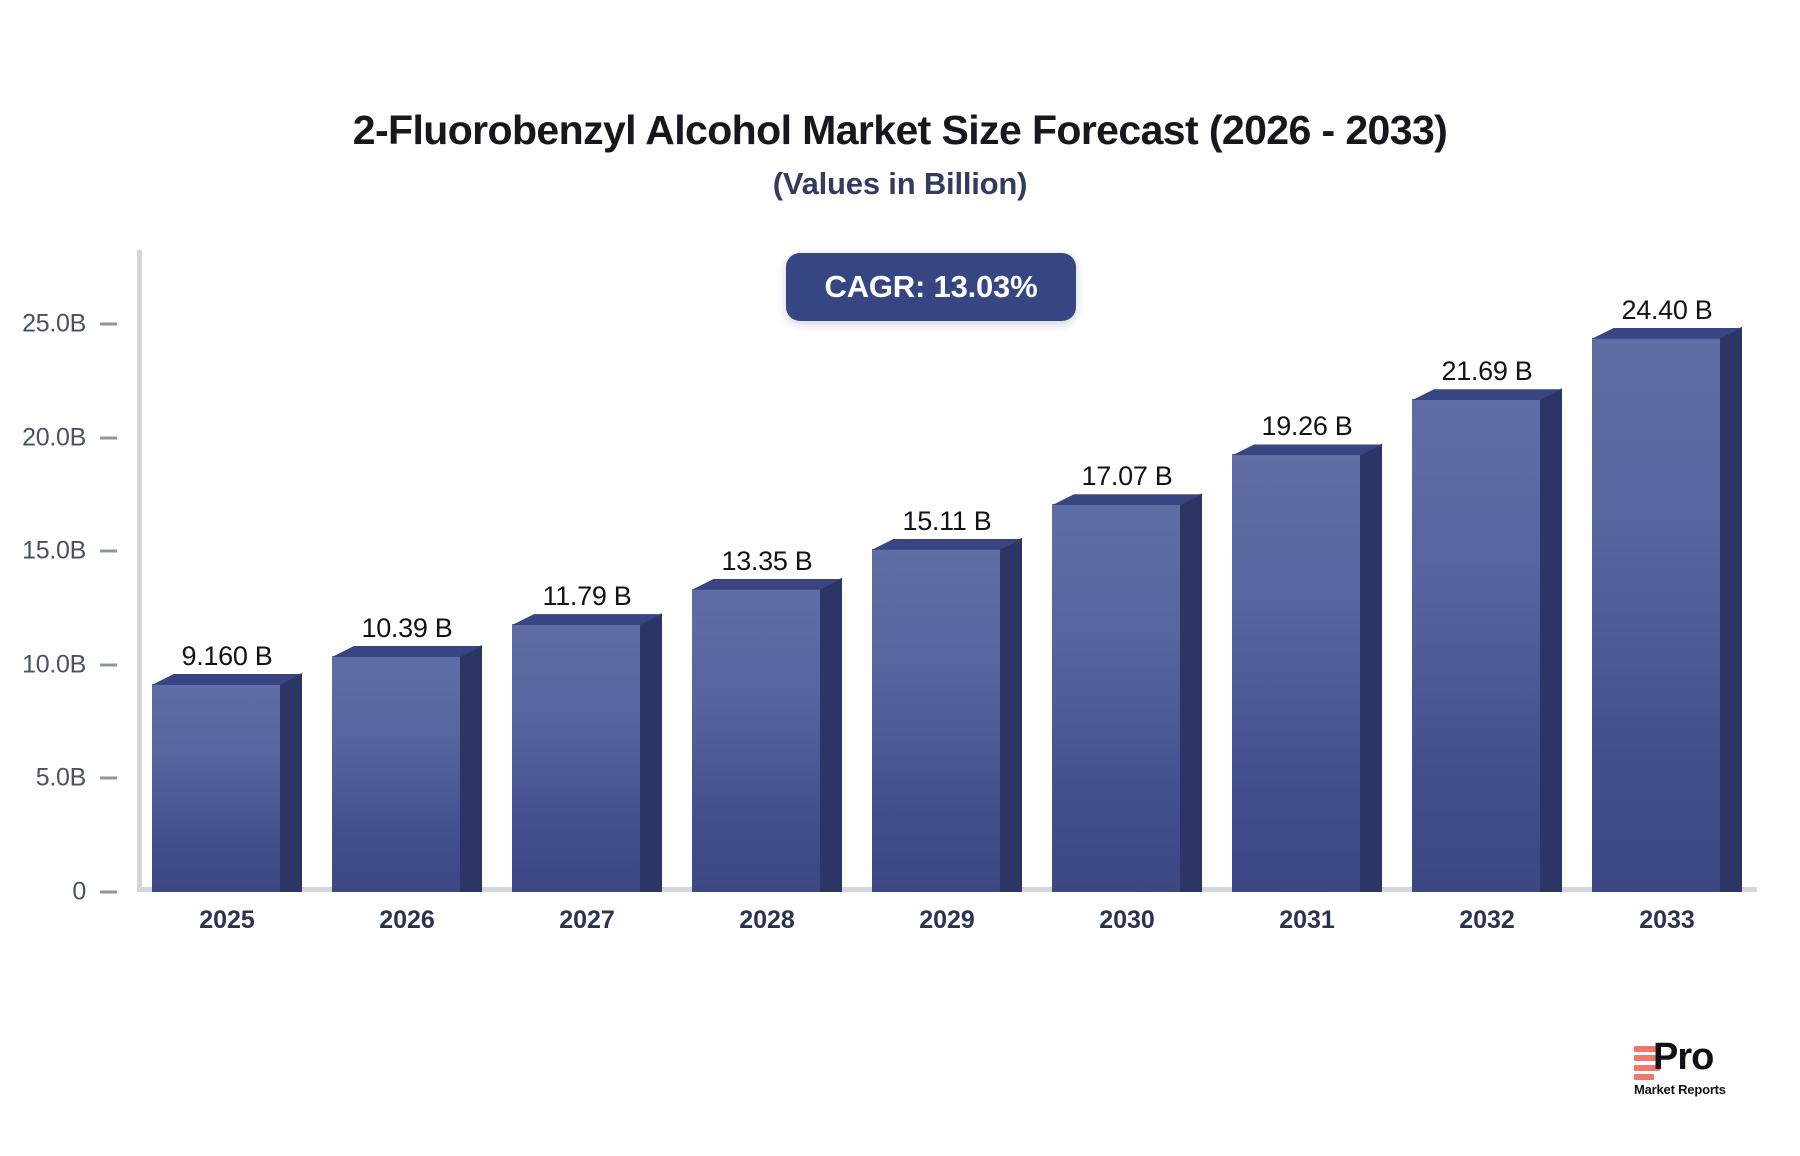  I want to click on y-axis-tick: 15.0B, so click(69, 551).